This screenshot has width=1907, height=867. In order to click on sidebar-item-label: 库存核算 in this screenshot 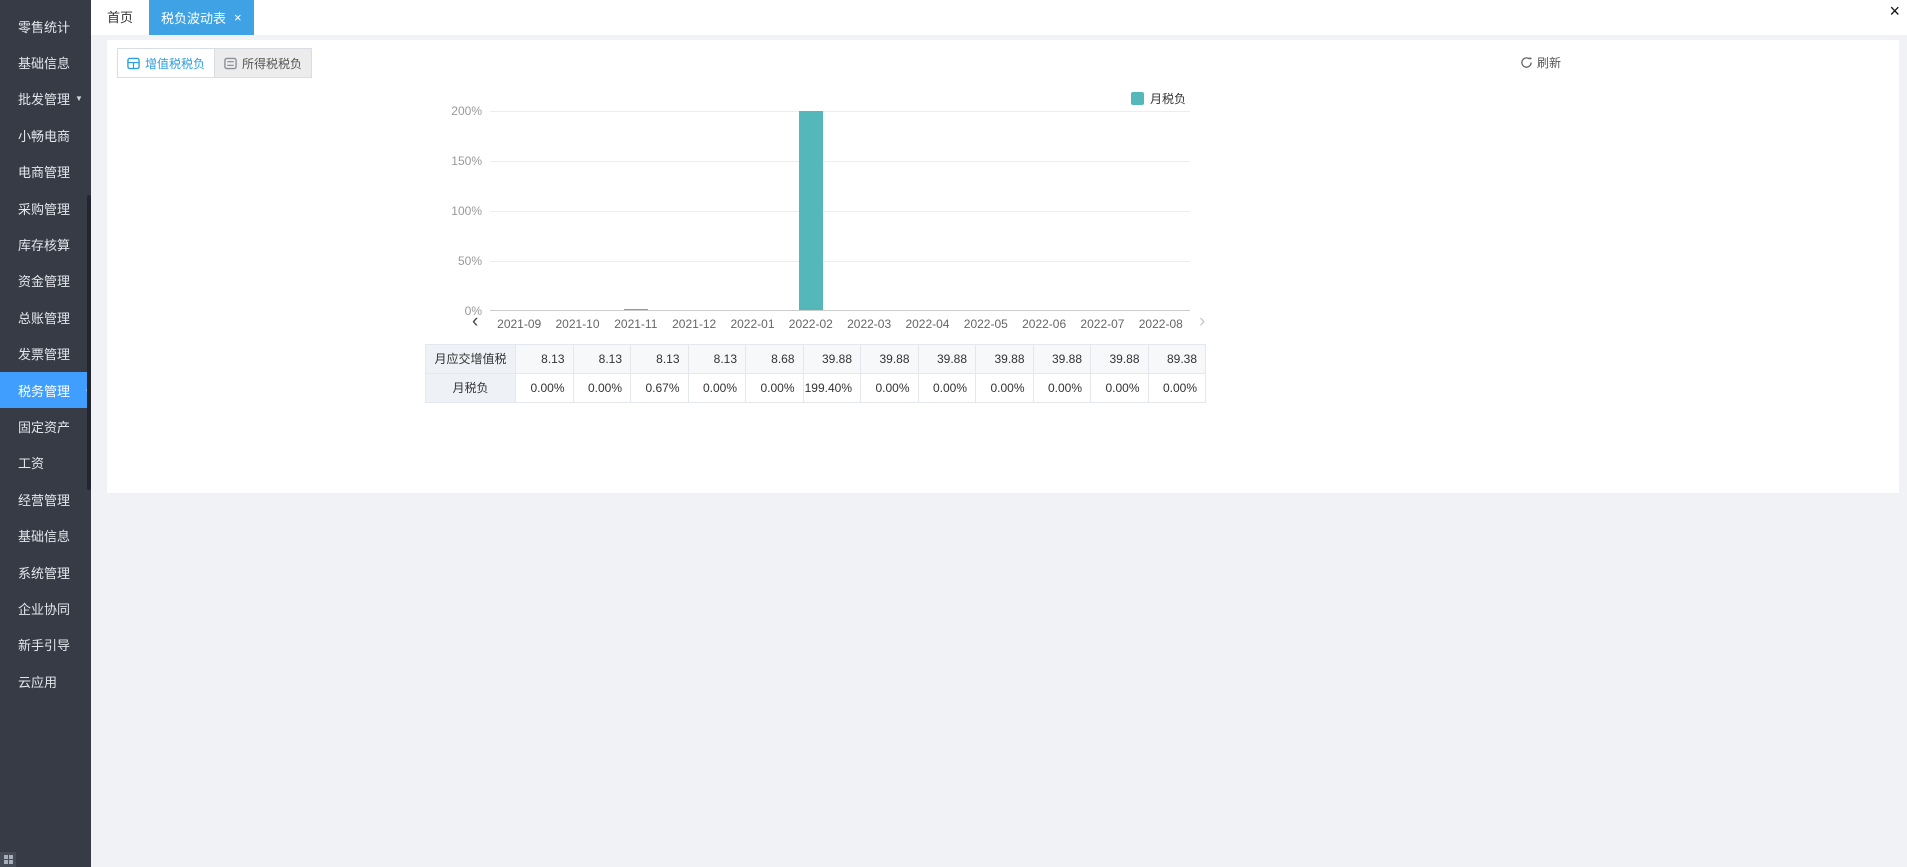, I will do `click(44, 246)`.